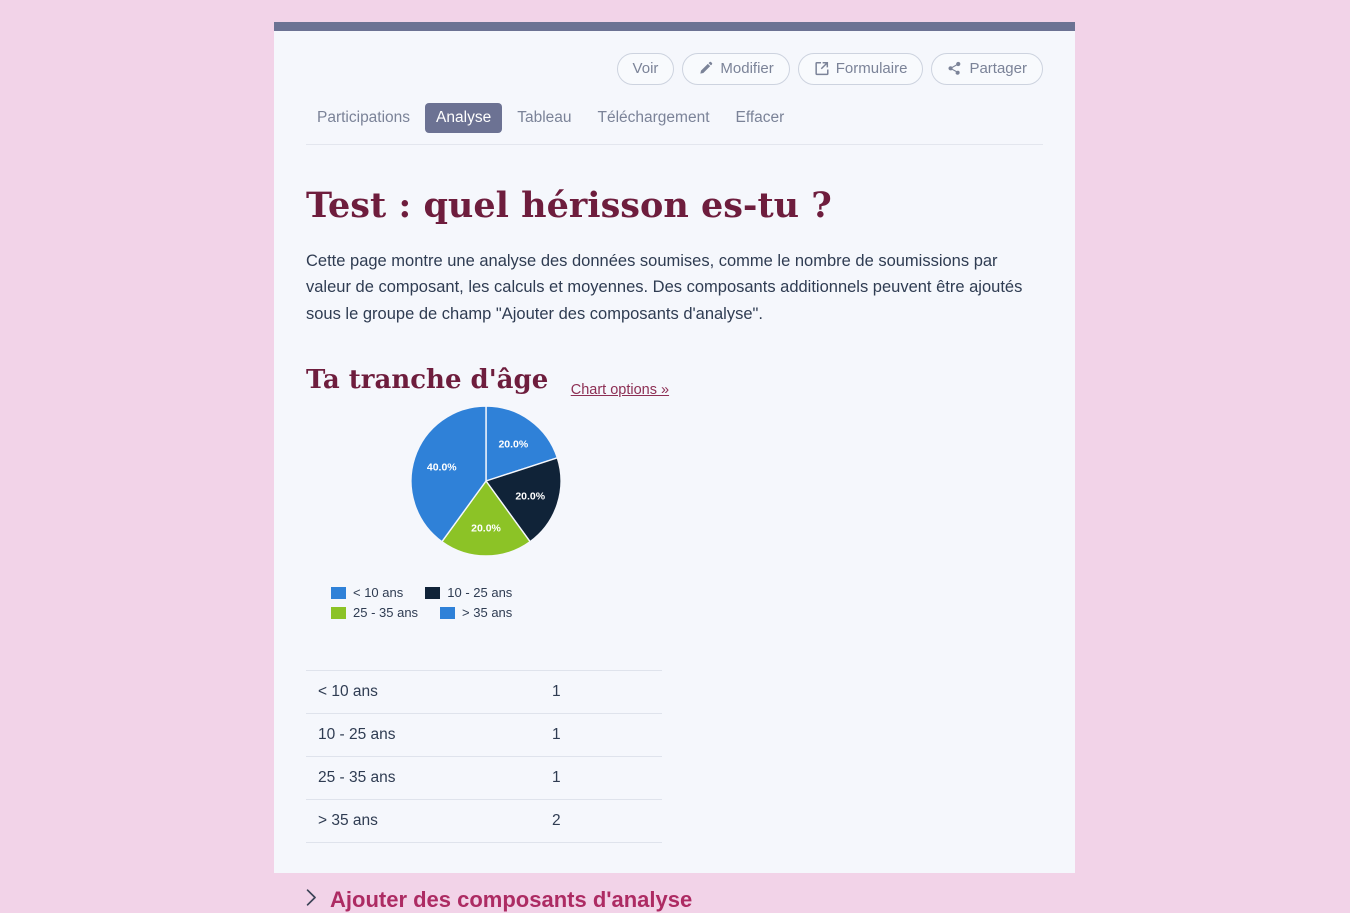  What do you see at coordinates (821, 68) in the screenshot?
I see `edit-square-icon` at bounding box center [821, 68].